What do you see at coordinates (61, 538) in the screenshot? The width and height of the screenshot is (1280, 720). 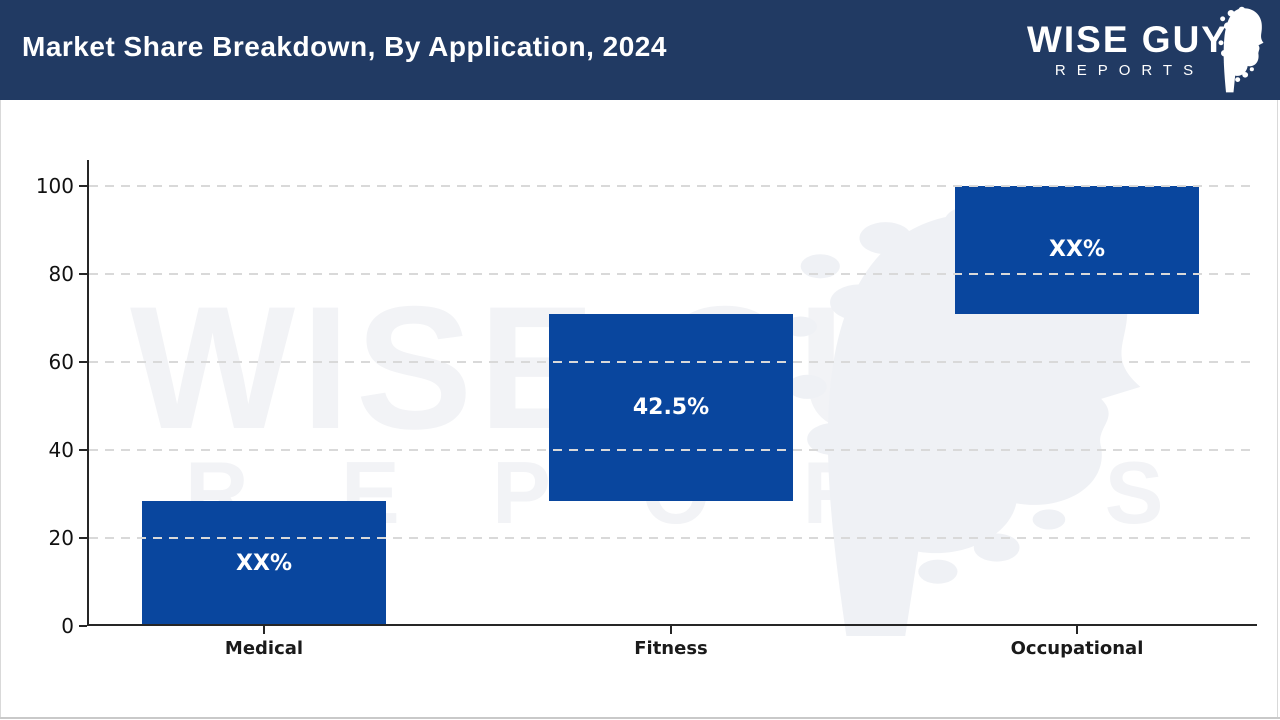 I see `y-tick-label-20: 20` at bounding box center [61, 538].